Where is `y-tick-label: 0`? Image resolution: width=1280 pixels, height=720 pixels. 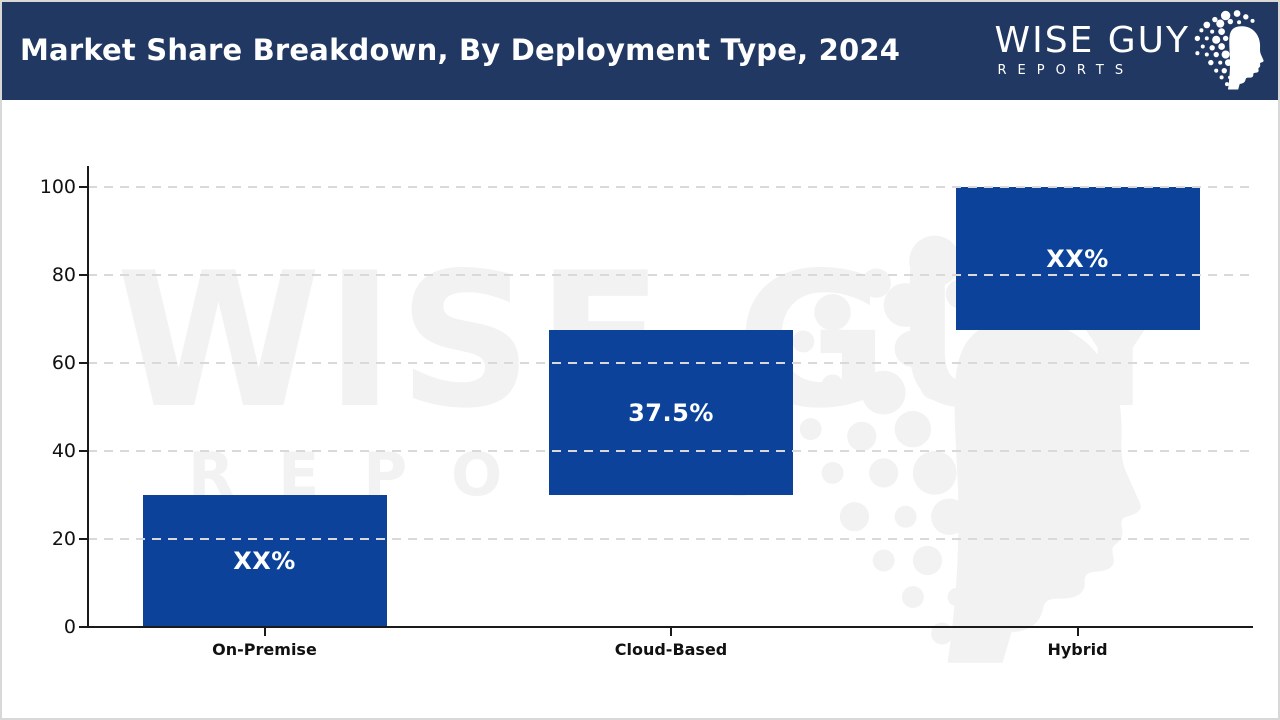 y-tick-label: 0 is located at coordinates (69, 627).